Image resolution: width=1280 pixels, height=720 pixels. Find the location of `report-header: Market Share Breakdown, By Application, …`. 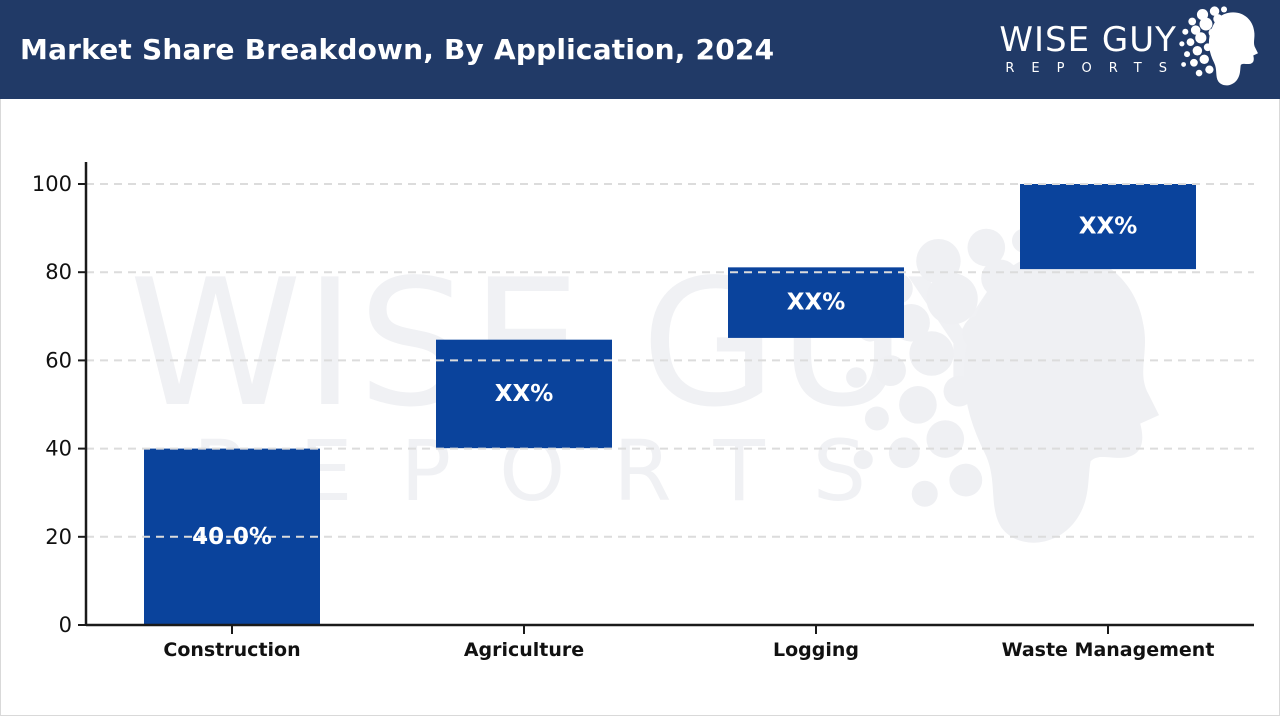

report-header: Market Share Breakdown, By Application, … is located at coordinates (640, 49).